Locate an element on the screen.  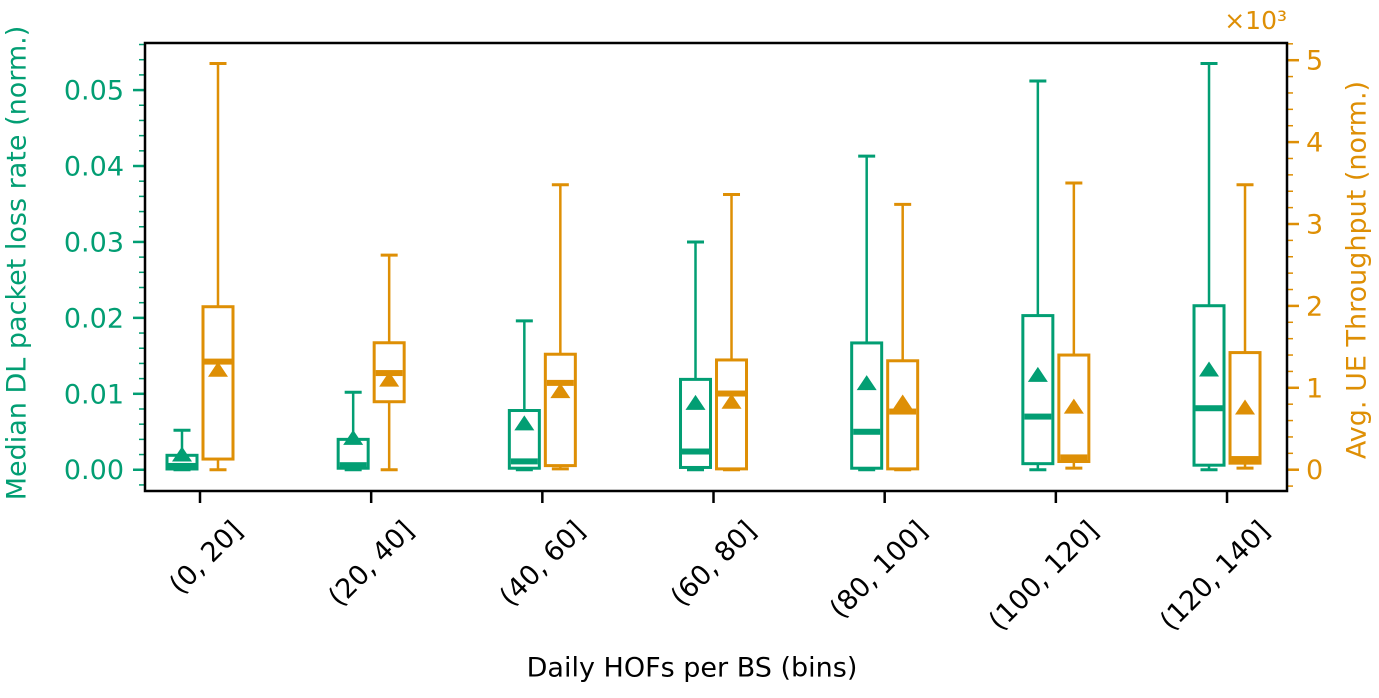
x-axis-title: Daily HOFs per BS (bins) is located at coordinates (692, 668).